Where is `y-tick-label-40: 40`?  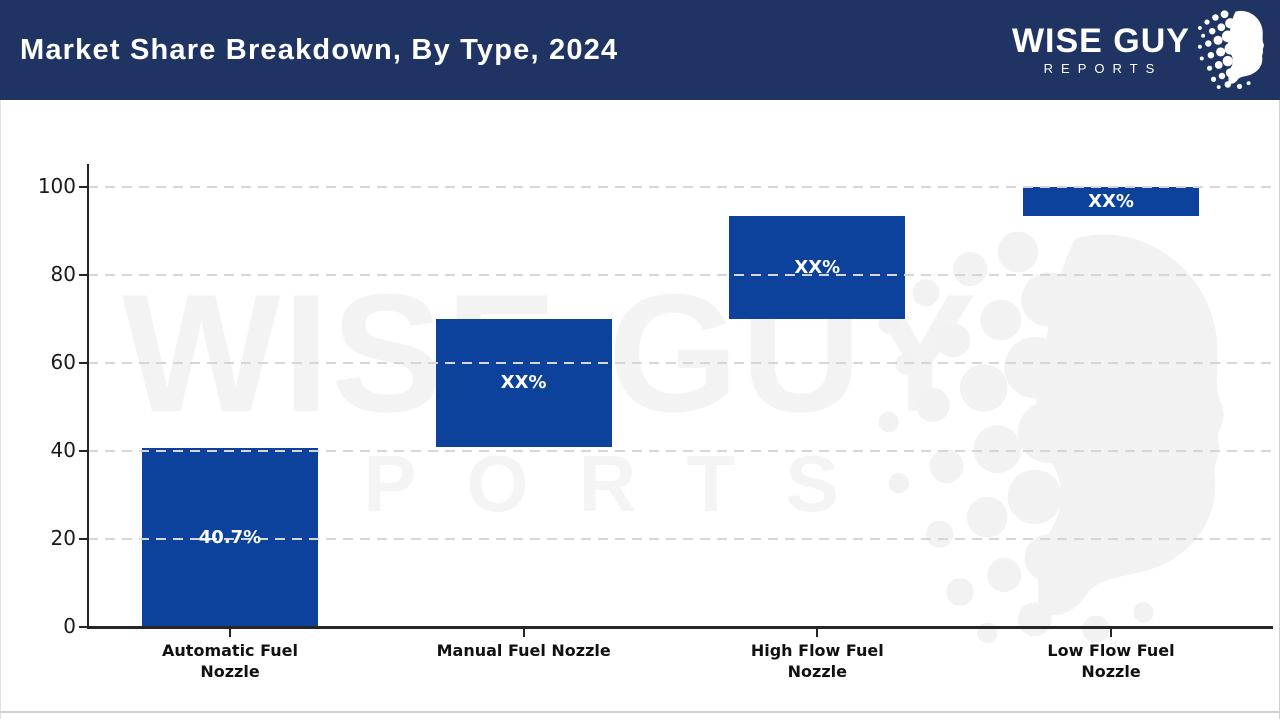
y-tick-label-40: 40 is located at coordinates (63, 450).